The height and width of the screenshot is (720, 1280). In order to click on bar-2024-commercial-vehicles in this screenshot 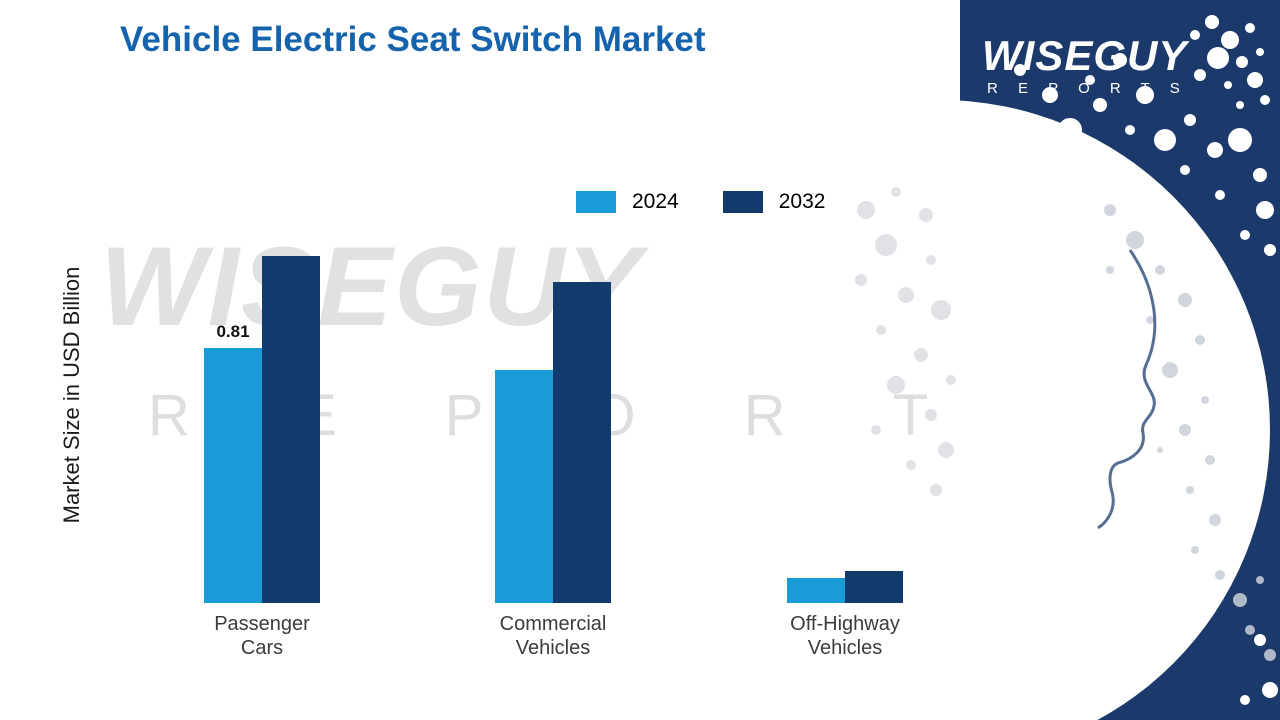, I will do `click(524, 486)`.